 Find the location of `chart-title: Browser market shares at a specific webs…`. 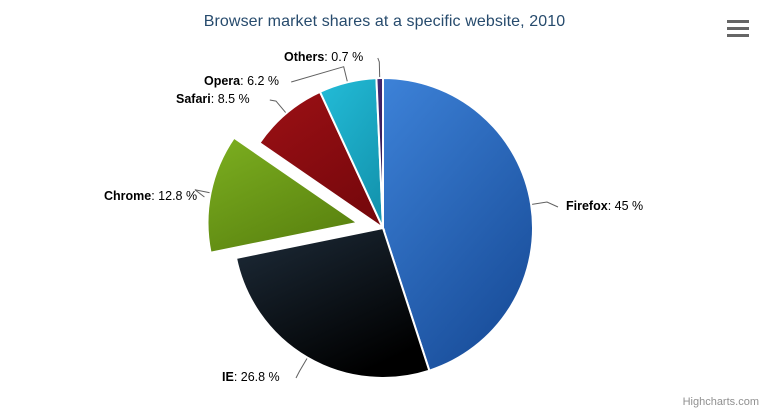

chart-title: Browser market shares at a specific webs… is located at coordinates (384, 21).